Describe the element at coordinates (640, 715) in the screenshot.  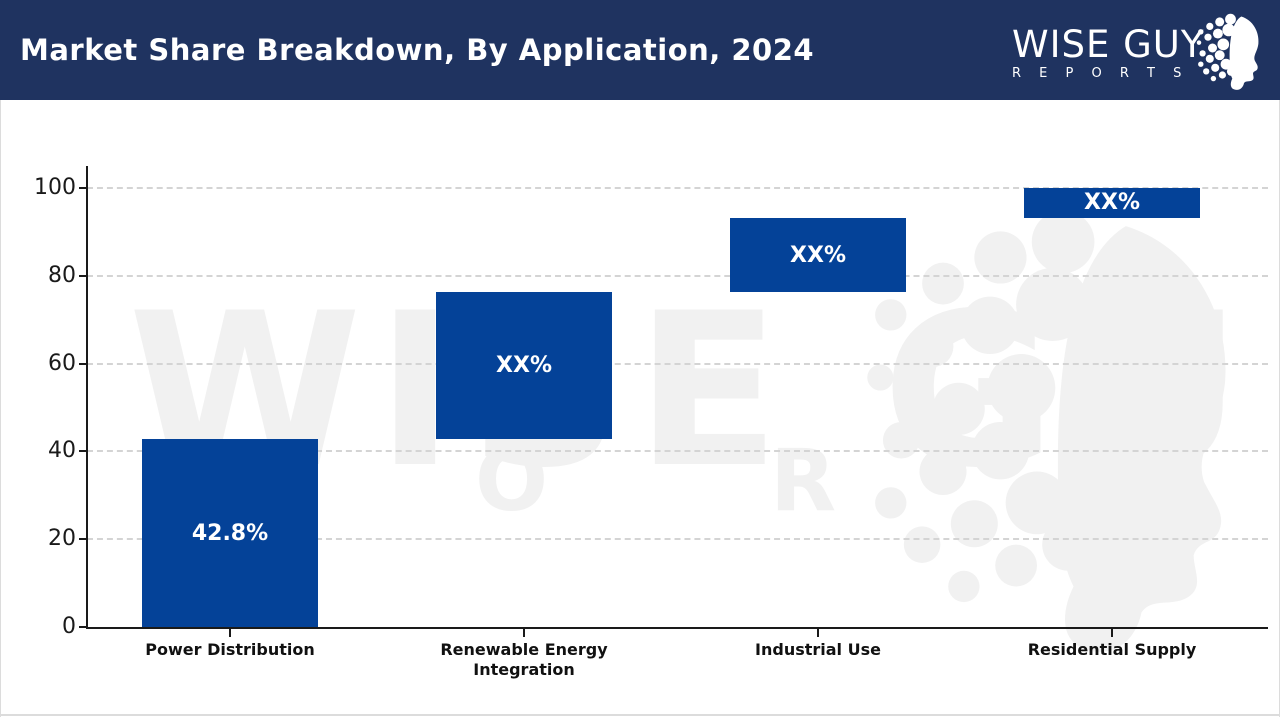
I see `frame-border-bottom` at that location.